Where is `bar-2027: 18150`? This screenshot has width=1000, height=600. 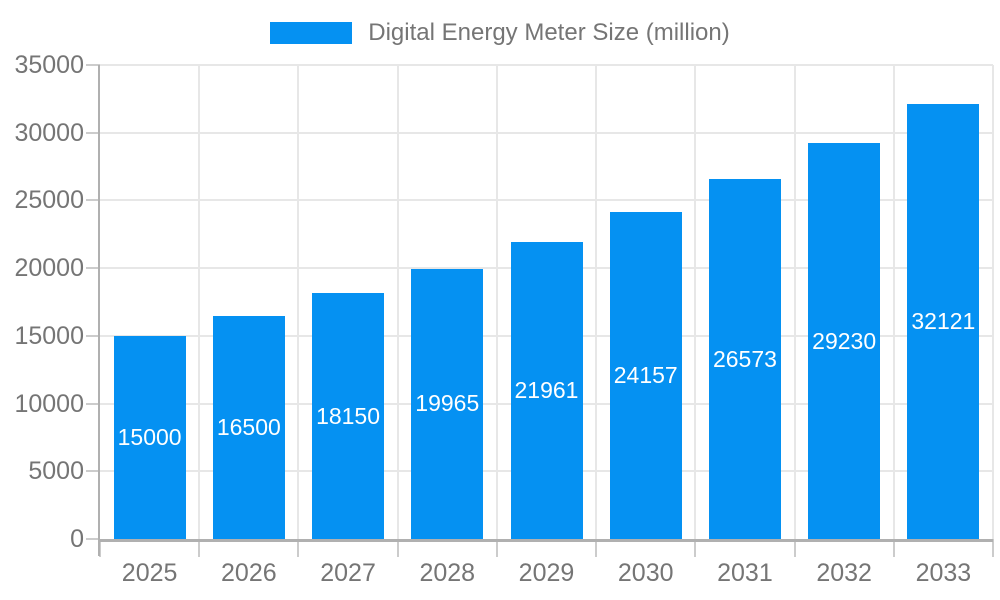 bar-2027: 18150 is located at coordinates (348, 416).